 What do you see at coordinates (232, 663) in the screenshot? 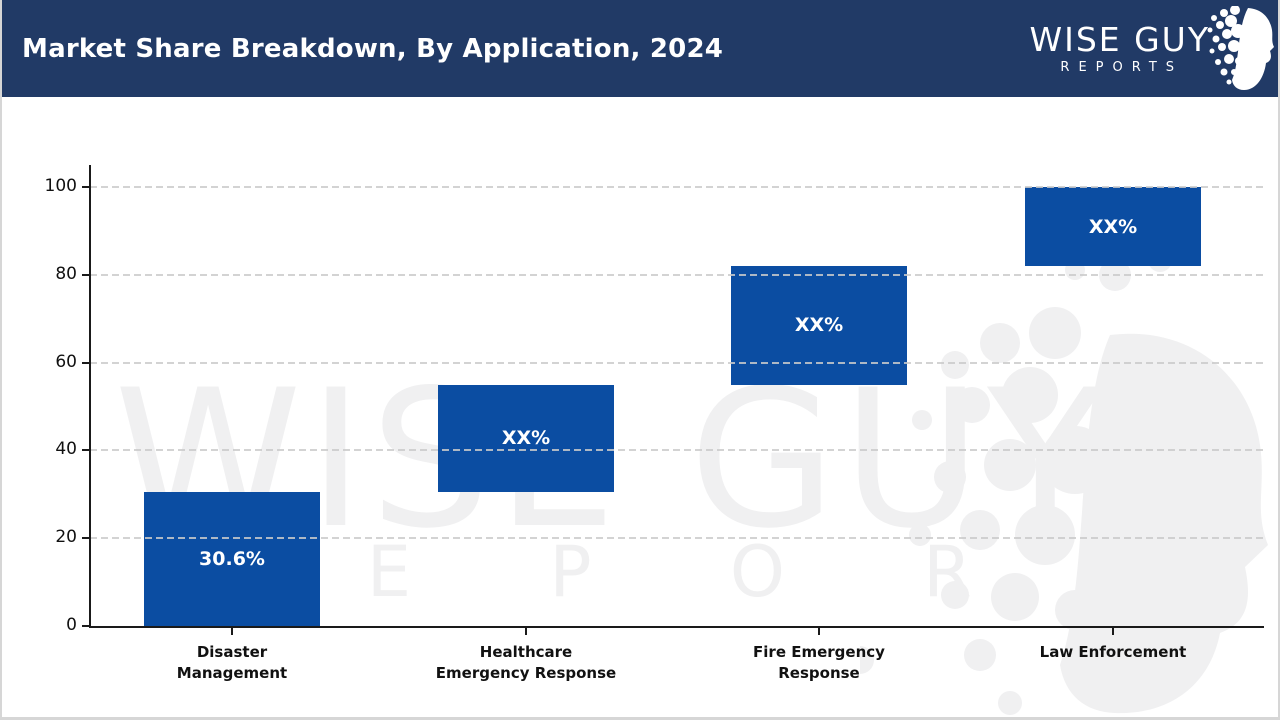
I see `x-category-label: Disaster Management` at bounding box center [232, 663].